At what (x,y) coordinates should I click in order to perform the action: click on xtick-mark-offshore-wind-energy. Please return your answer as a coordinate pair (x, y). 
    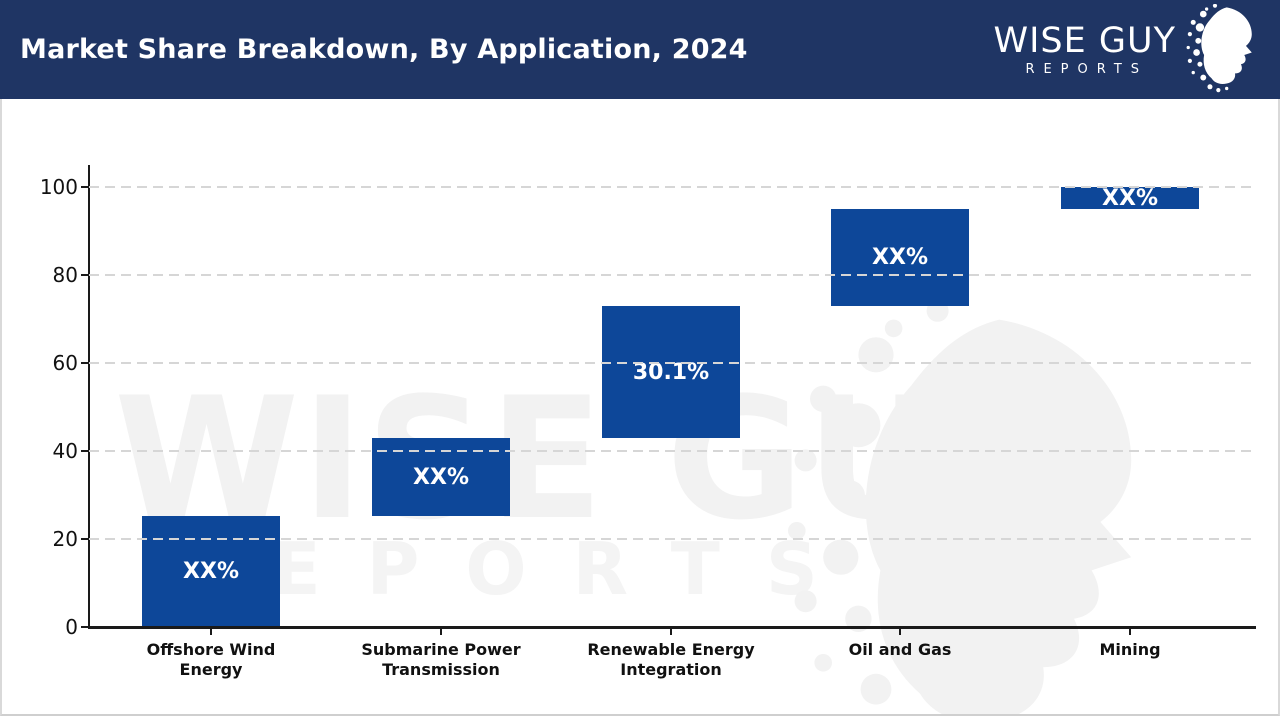
    Looking at the image, I should click on (211, 631).